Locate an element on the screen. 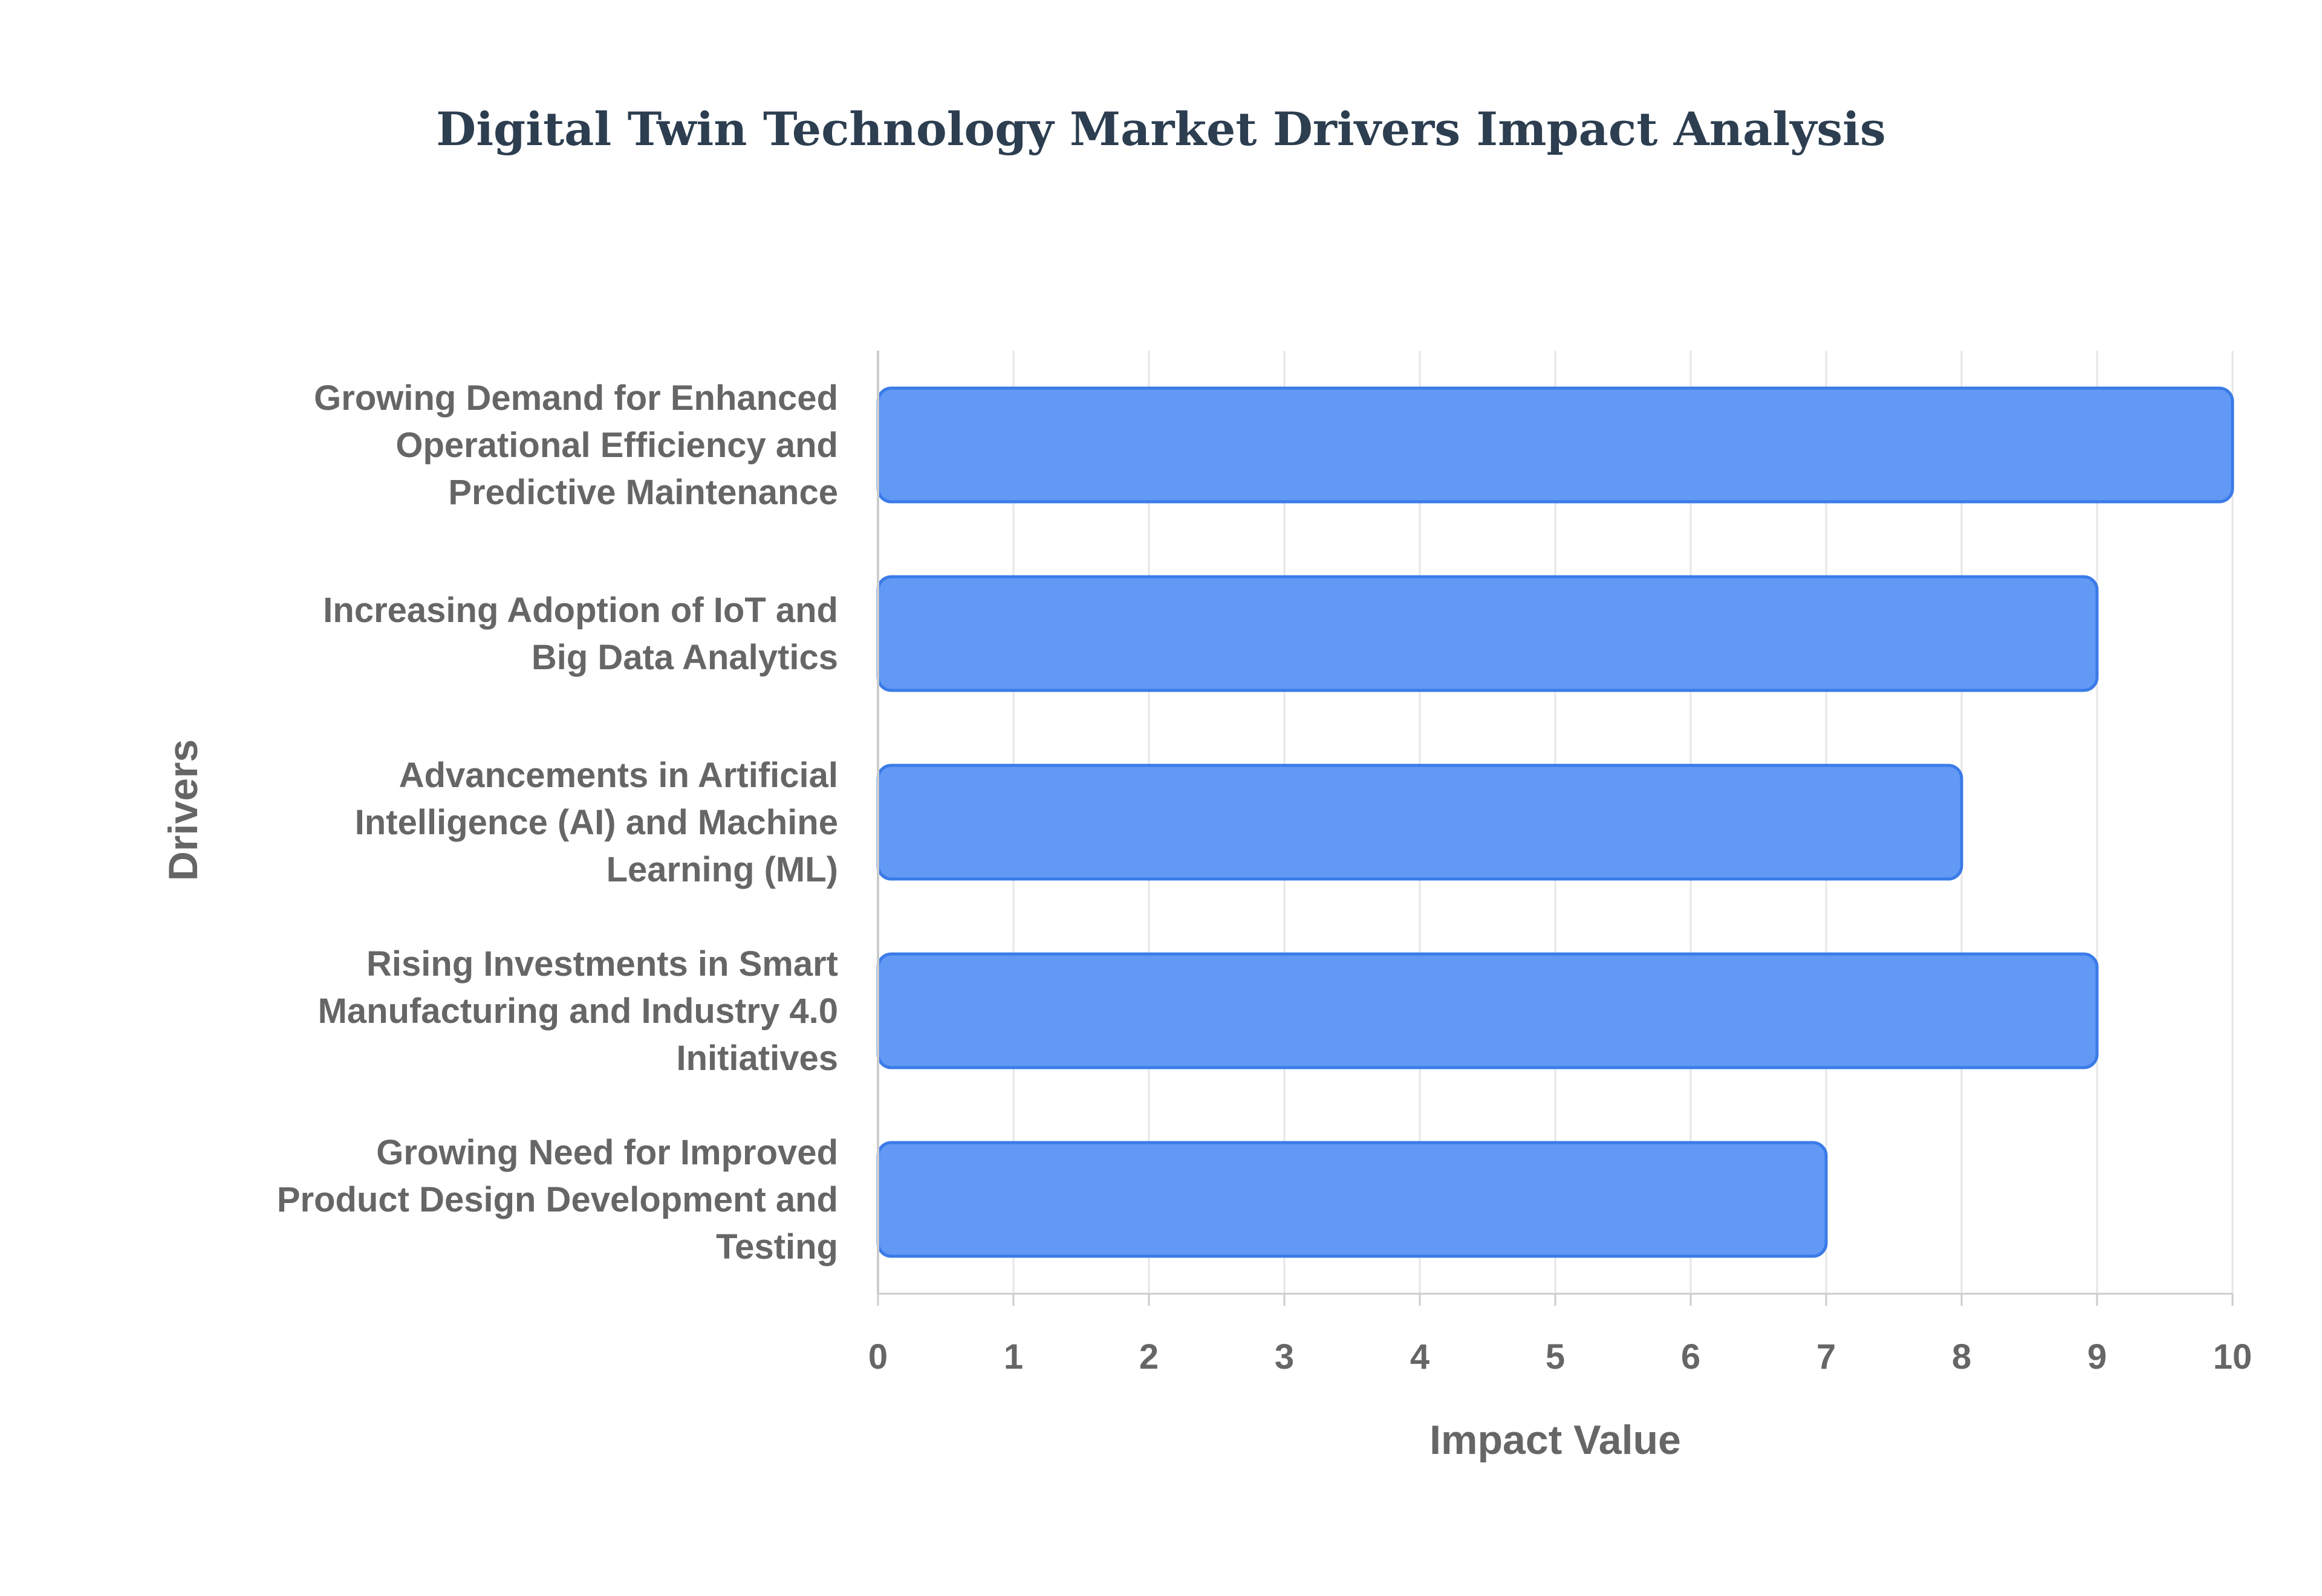  category-label-line: Product Design Development and is located at coordinates (557, 1199).